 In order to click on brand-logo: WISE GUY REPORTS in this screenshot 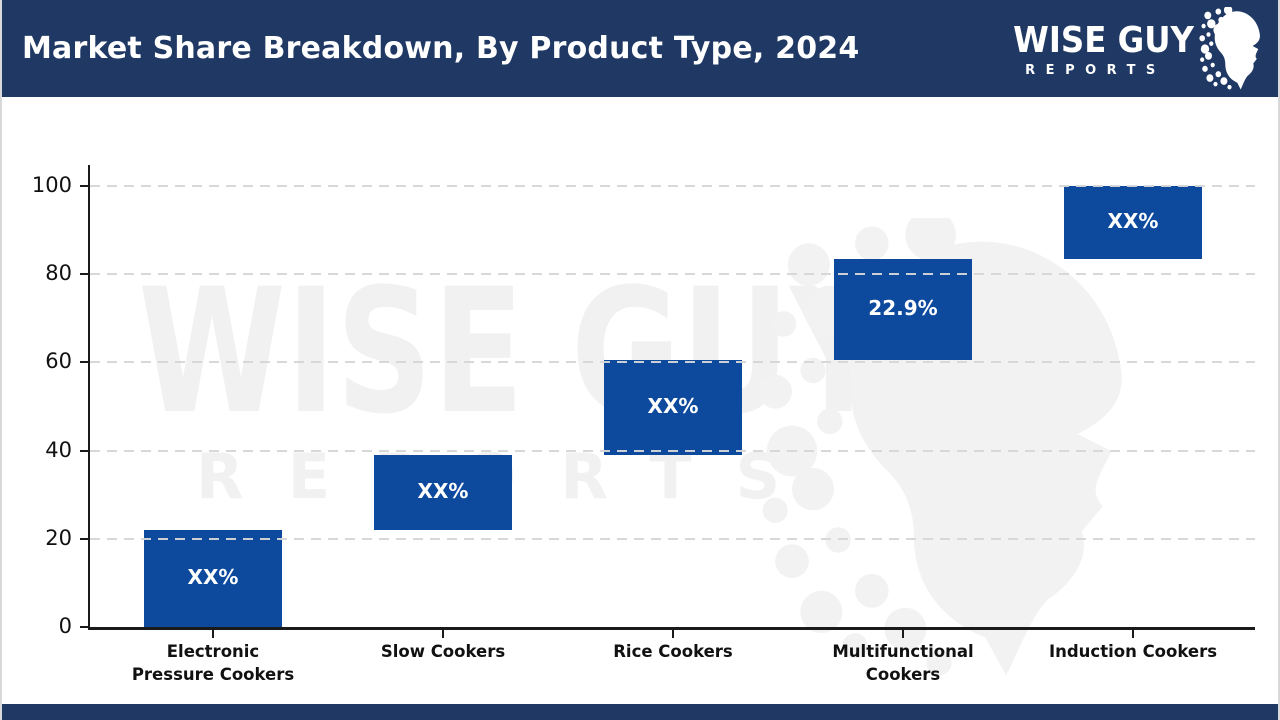, I will do `click(1130, 48)`.